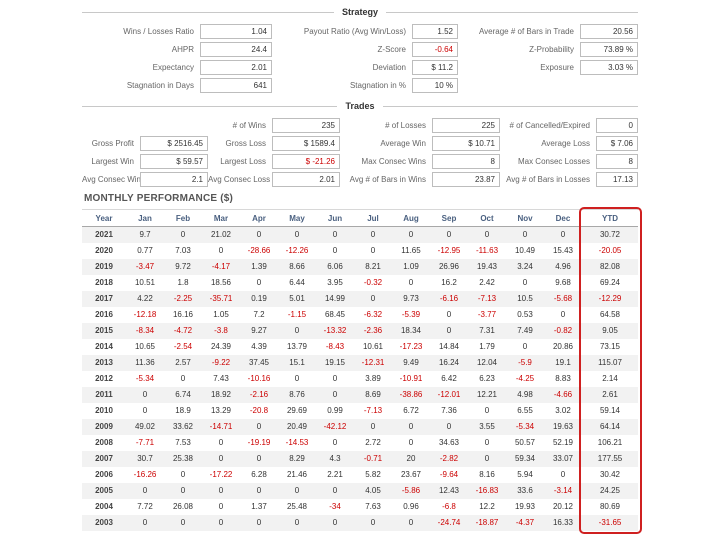 This screenshot has width=720, height=540. What do you see at coordinates (610, 218) in the screenshot?
I see `column-header-ytd: YTD` at bounding box center [610, 218].